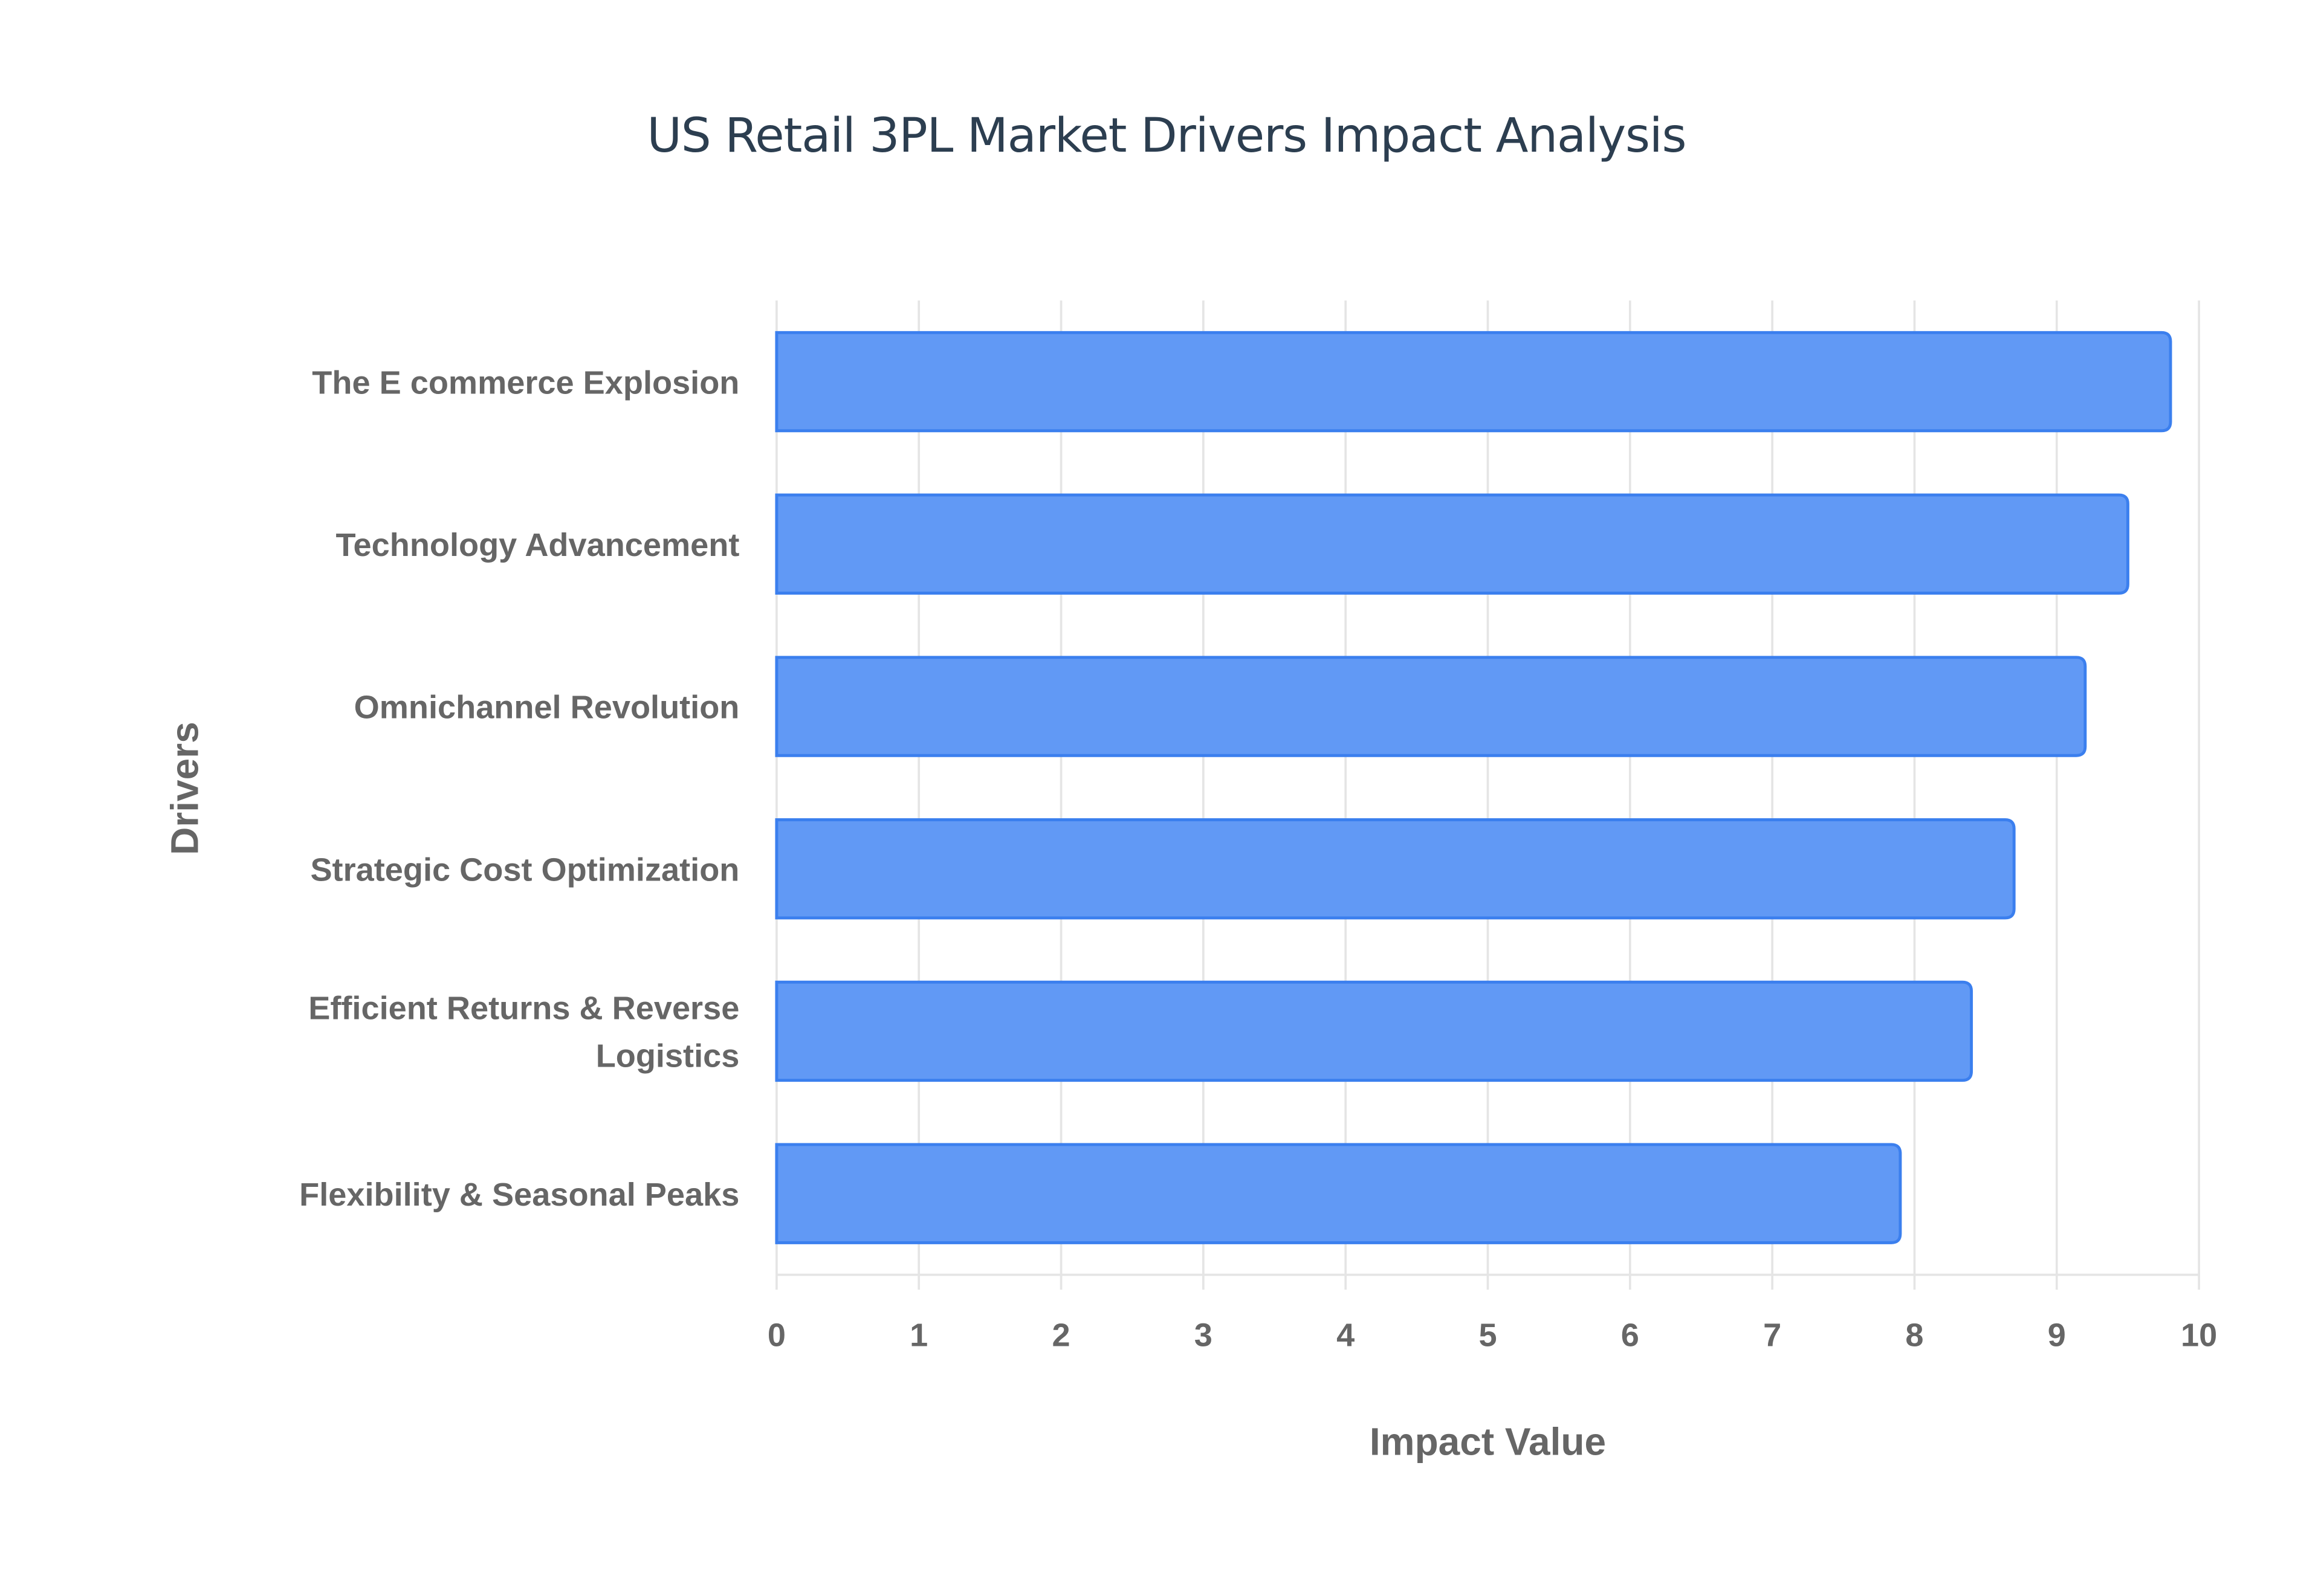  What do you see at coordinates (525, 382) in the screenshot?
I see `y-tick-label: The E commerce Explosion` at bounding box center [525, 382].